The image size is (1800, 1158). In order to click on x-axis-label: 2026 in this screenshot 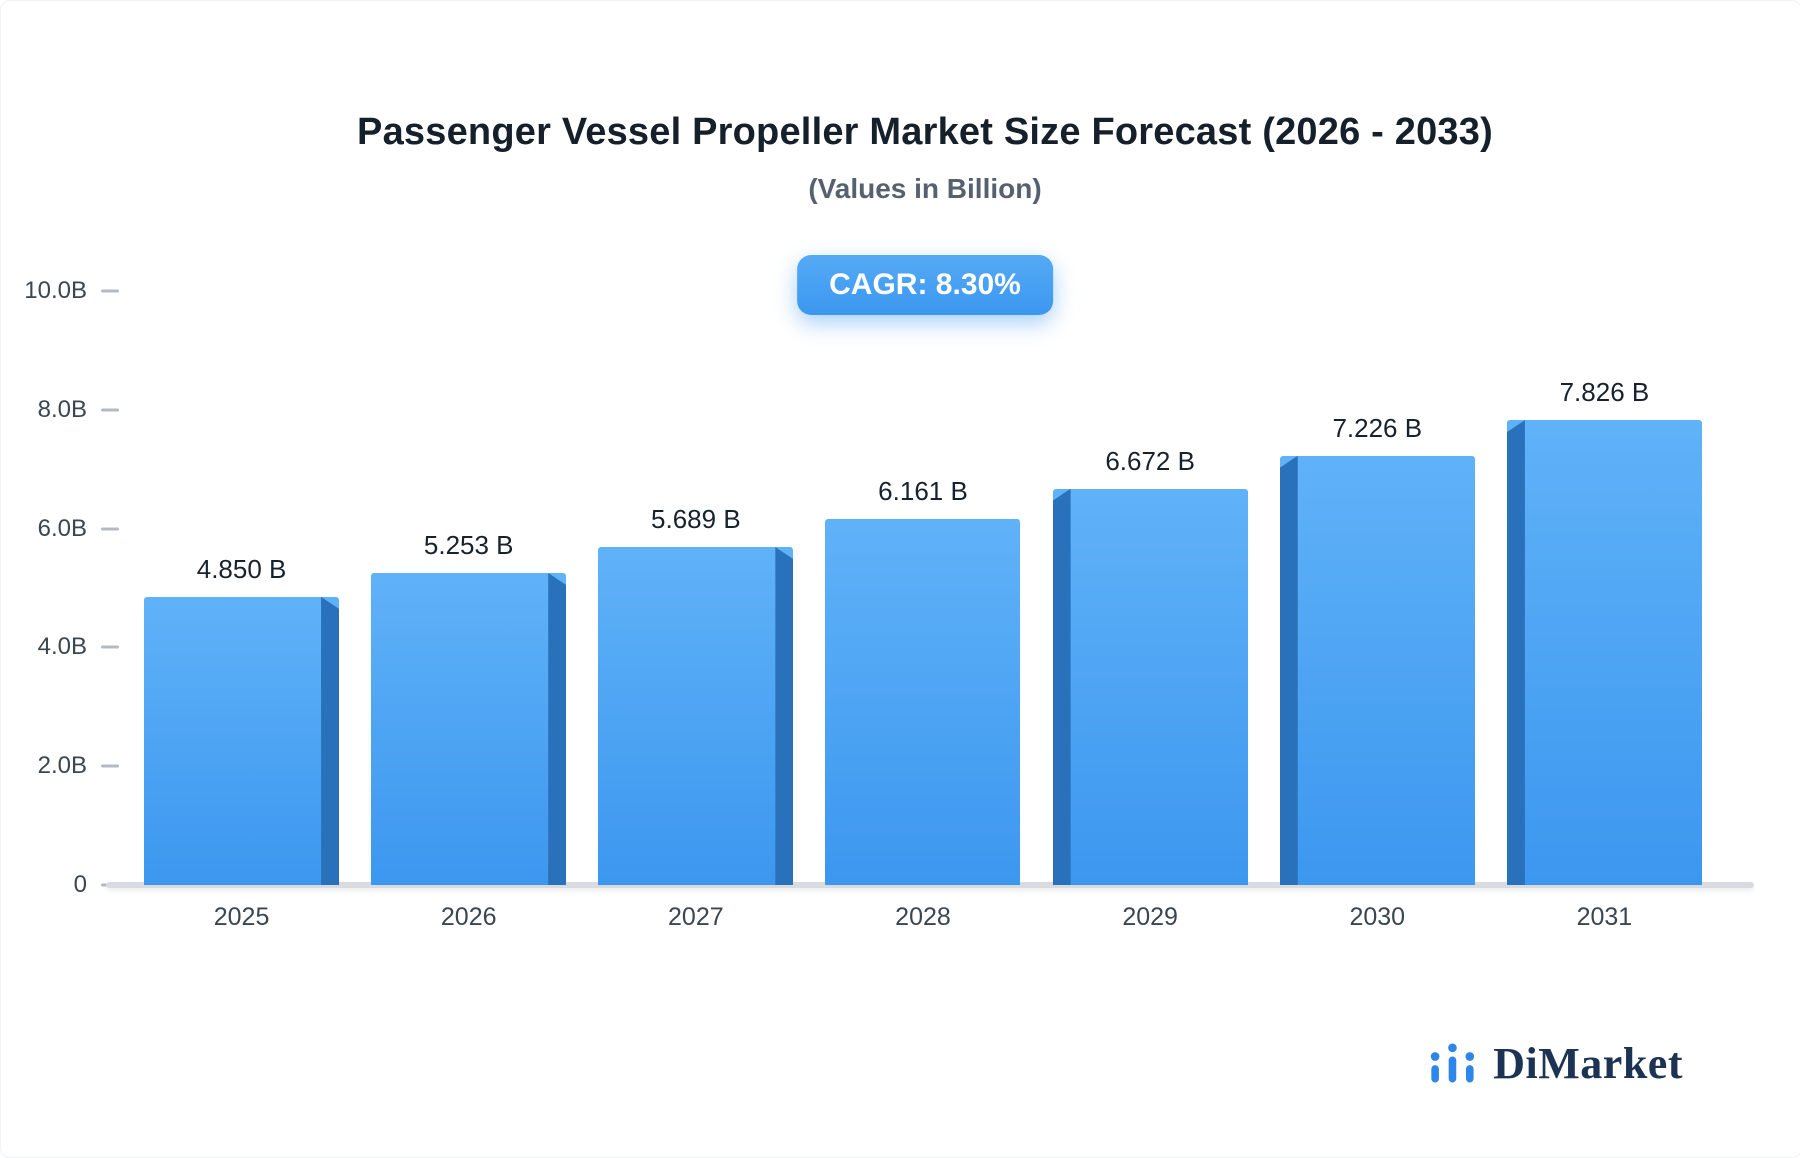, I will do `click(468, 917)`.